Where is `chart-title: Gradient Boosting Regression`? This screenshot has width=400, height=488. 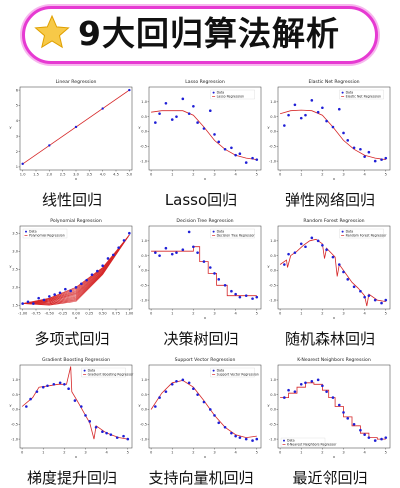 chart-title: Gradient Boosting Regression is located at coordinates (76, 360).